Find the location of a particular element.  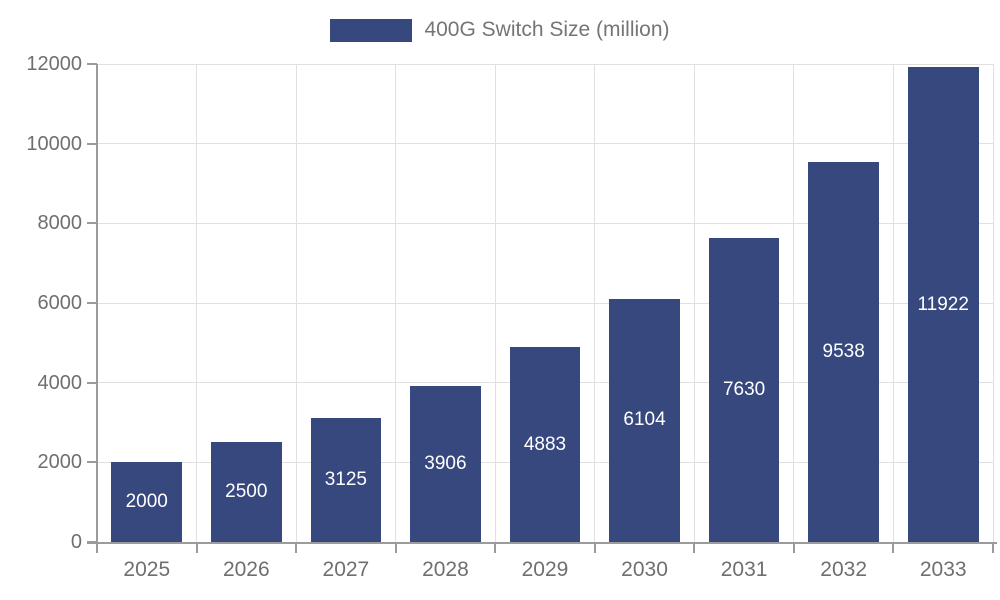

bar-value-label: 6104 is located at coordinates (644, 420).